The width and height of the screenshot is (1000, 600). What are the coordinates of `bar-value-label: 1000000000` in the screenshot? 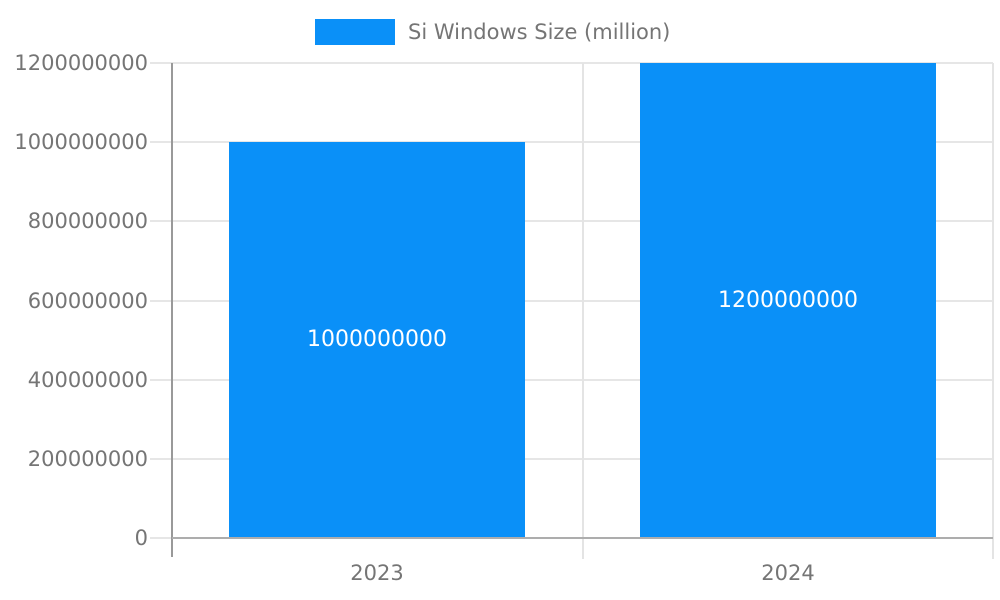 It's located at (377, 339).